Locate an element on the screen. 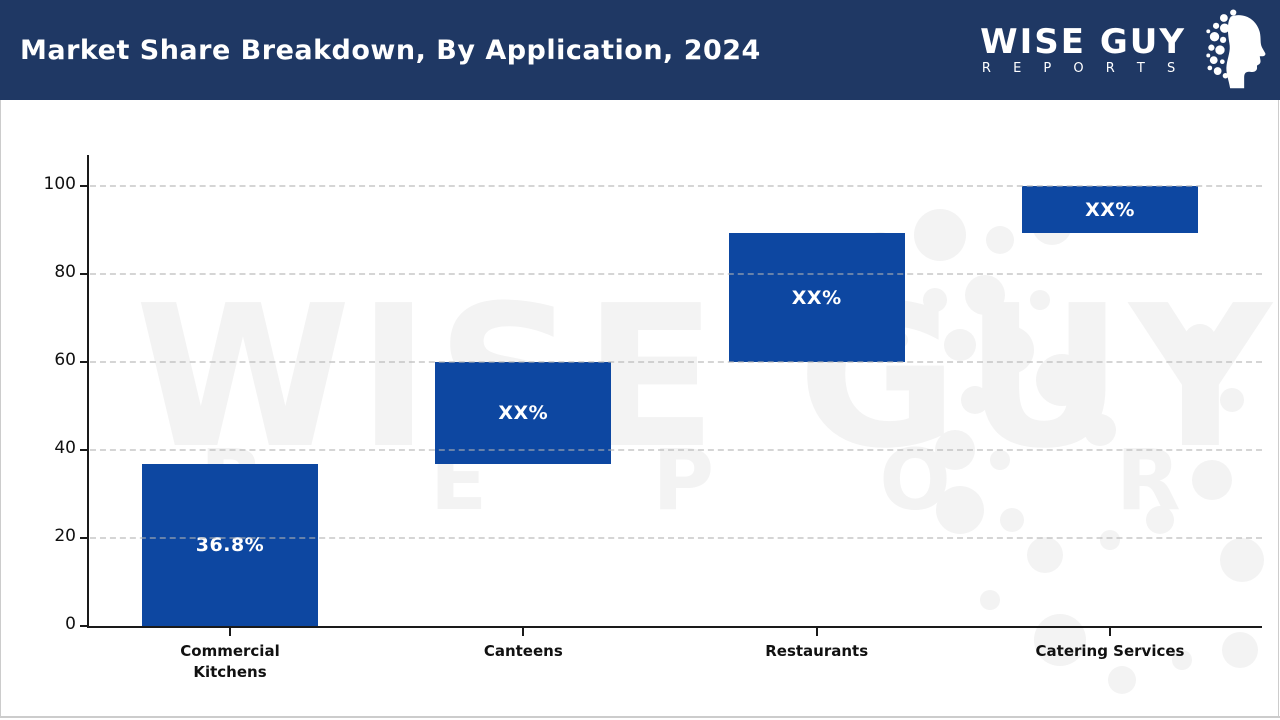 This screenshot has height=720, width=1280. logo-reports-label: R E P O R T S is located at coordinates (1083, 69).